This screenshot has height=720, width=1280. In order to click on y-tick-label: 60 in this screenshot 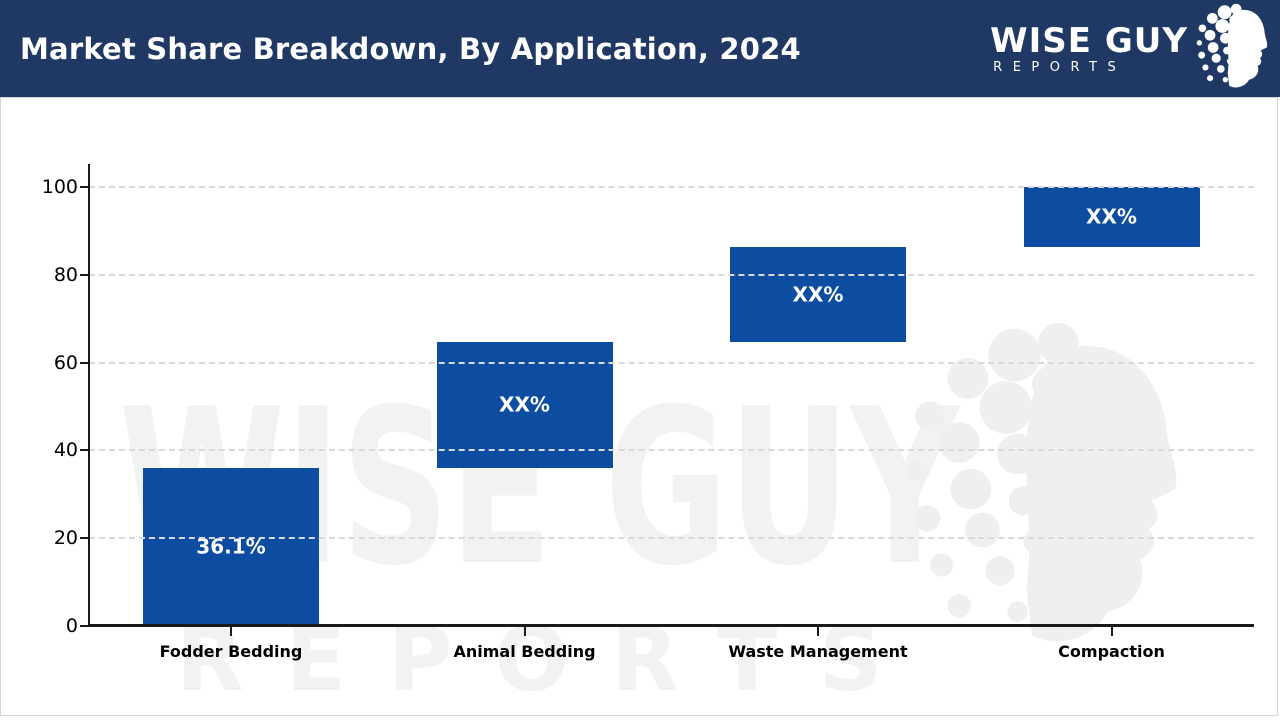, I will do `click(65, 362)`.